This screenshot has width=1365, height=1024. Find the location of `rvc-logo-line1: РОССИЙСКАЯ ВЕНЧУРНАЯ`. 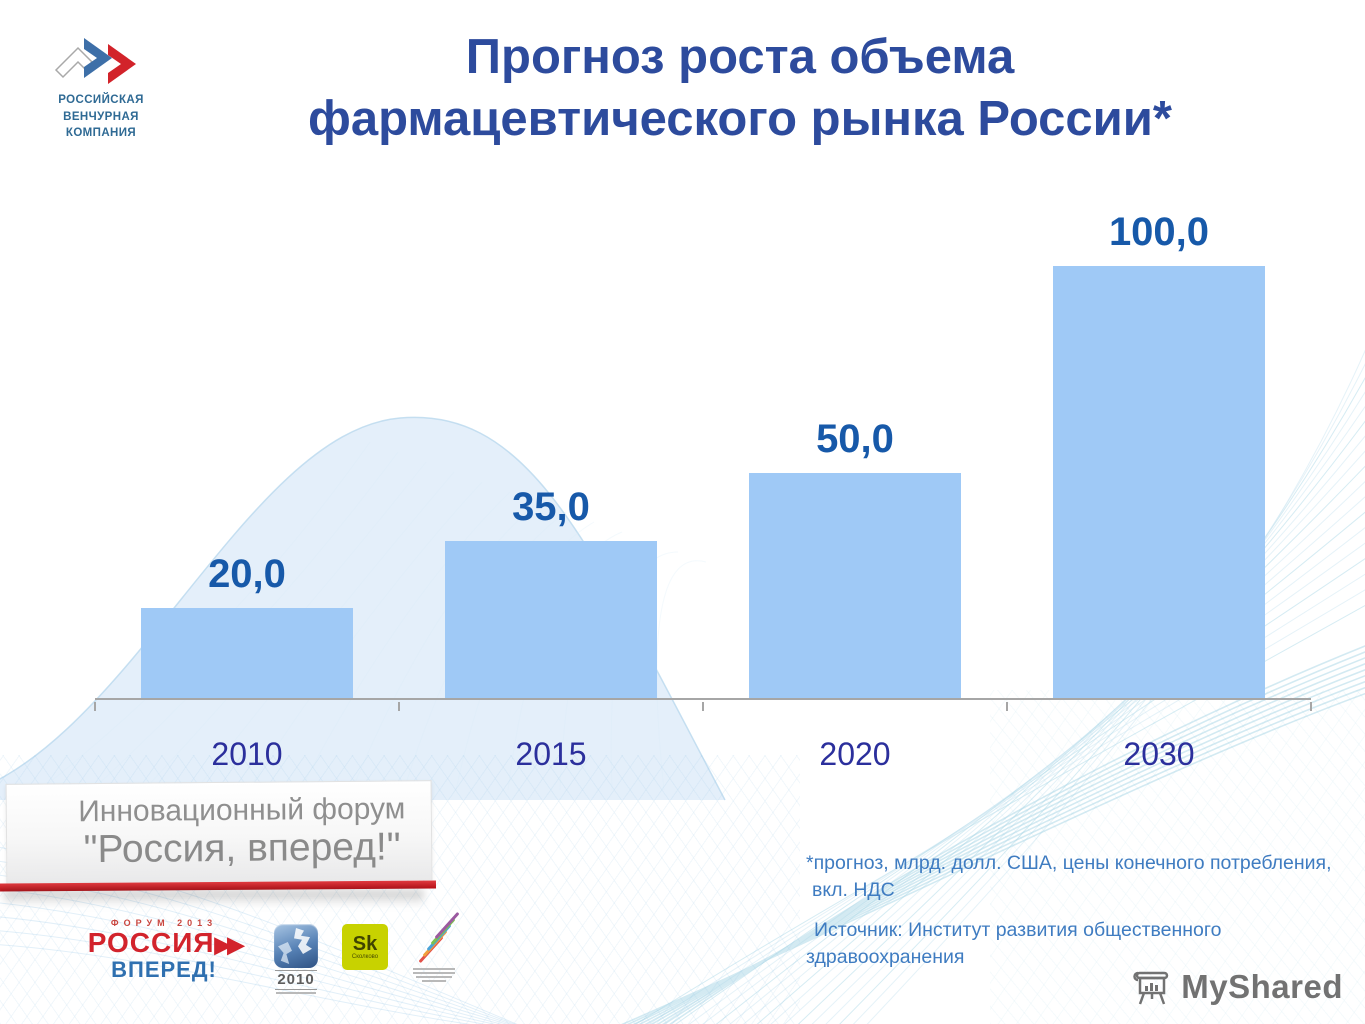

rvc-logo-line1: РОССИЙСКАЯ ВЕНЧУРНАЯ is located at coordinates (101, 108).